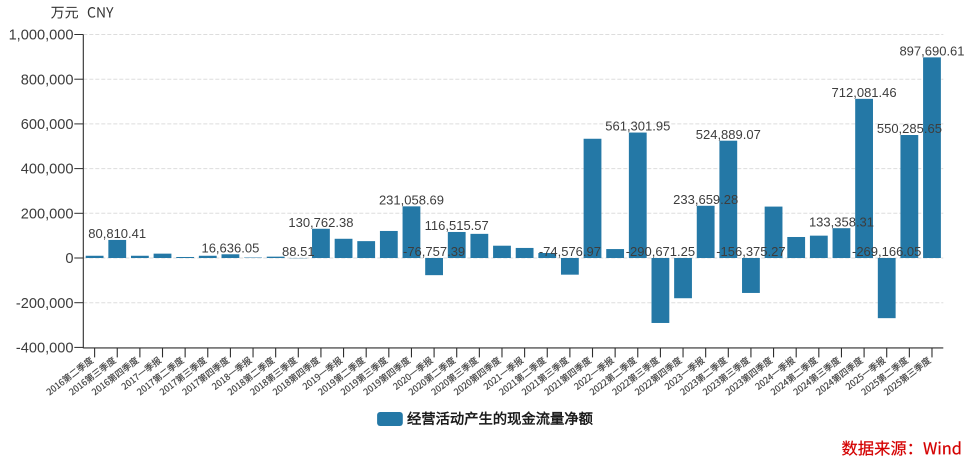 The height and width of the screenshot is (462, 966). Describe the element at coordinates (47, 125) in the screenshot. I see `svg-text: 600,000` at that location.